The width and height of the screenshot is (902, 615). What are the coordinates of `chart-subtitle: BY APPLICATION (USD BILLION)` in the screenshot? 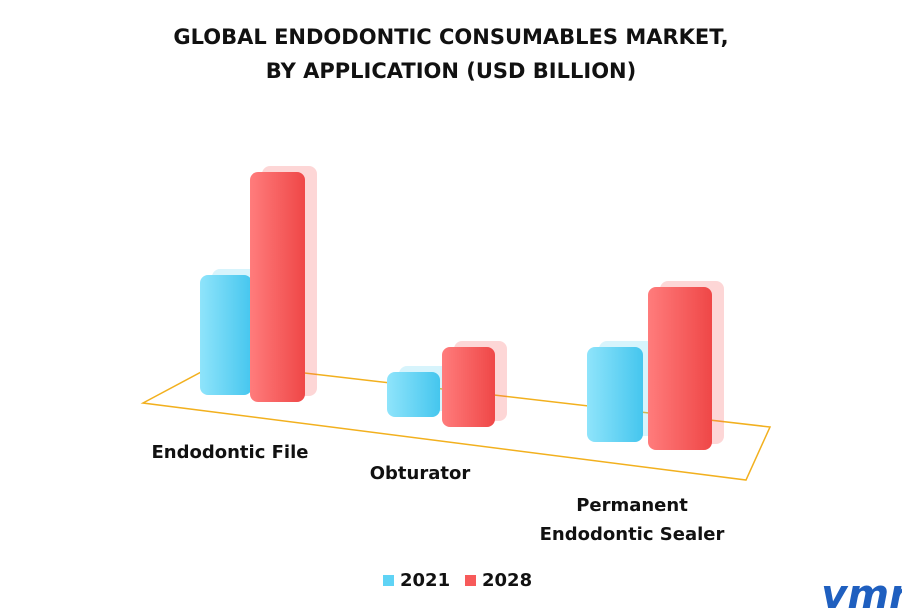 It's located at (451, 71).